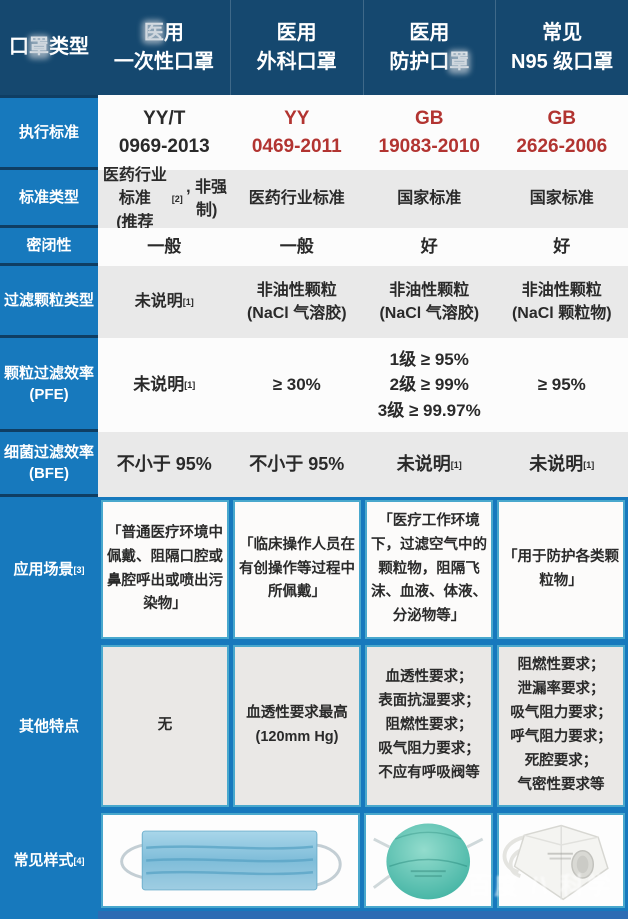 This screenshot has width=628, height=919. What do you see at coordinates (49, 569) in the screenshot?
I see `row-label: 应用场景 [3]` at bounding box center [49, 569].